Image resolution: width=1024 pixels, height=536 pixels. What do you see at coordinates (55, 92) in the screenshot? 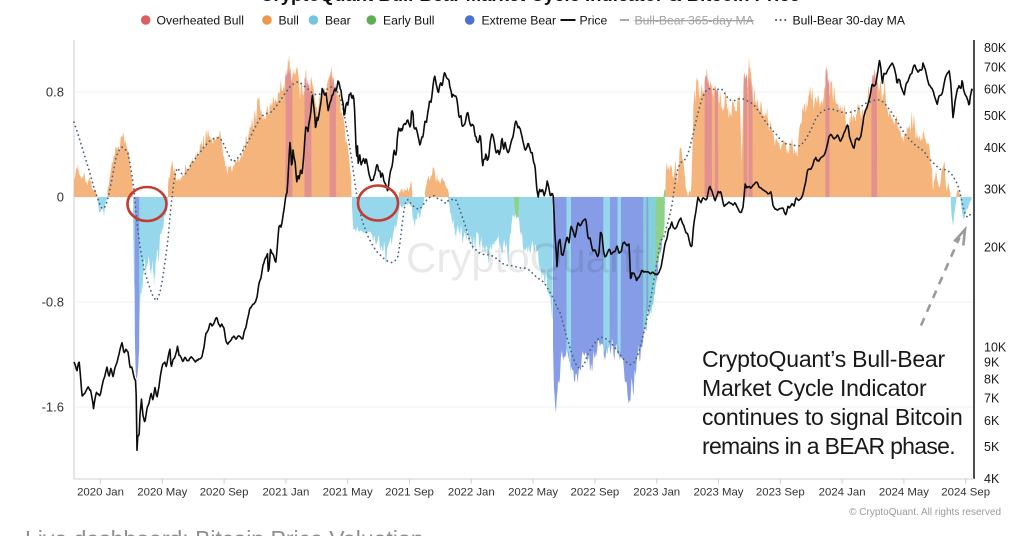
I see `svg-text: 0.8` at bounding box center [55, 92].